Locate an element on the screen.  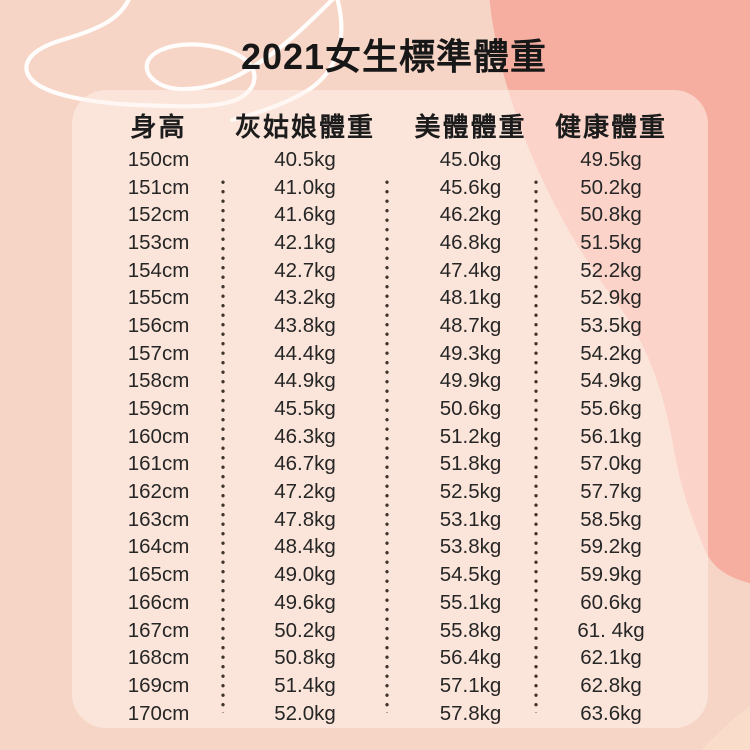
cinderella-weight-cell: 41.6kg is located at coordinates (305, 215).